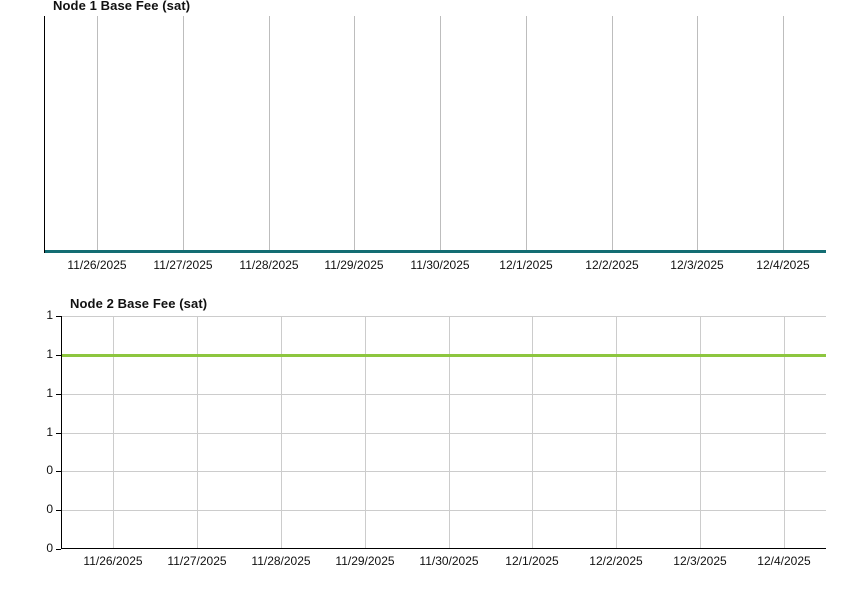 The height and width of the screenshot is (600, 860). What do you see at coordinates (444, 355) in the screenshot?
I see `data-series-node-2-base-fee` at bounding box center [444, 355].